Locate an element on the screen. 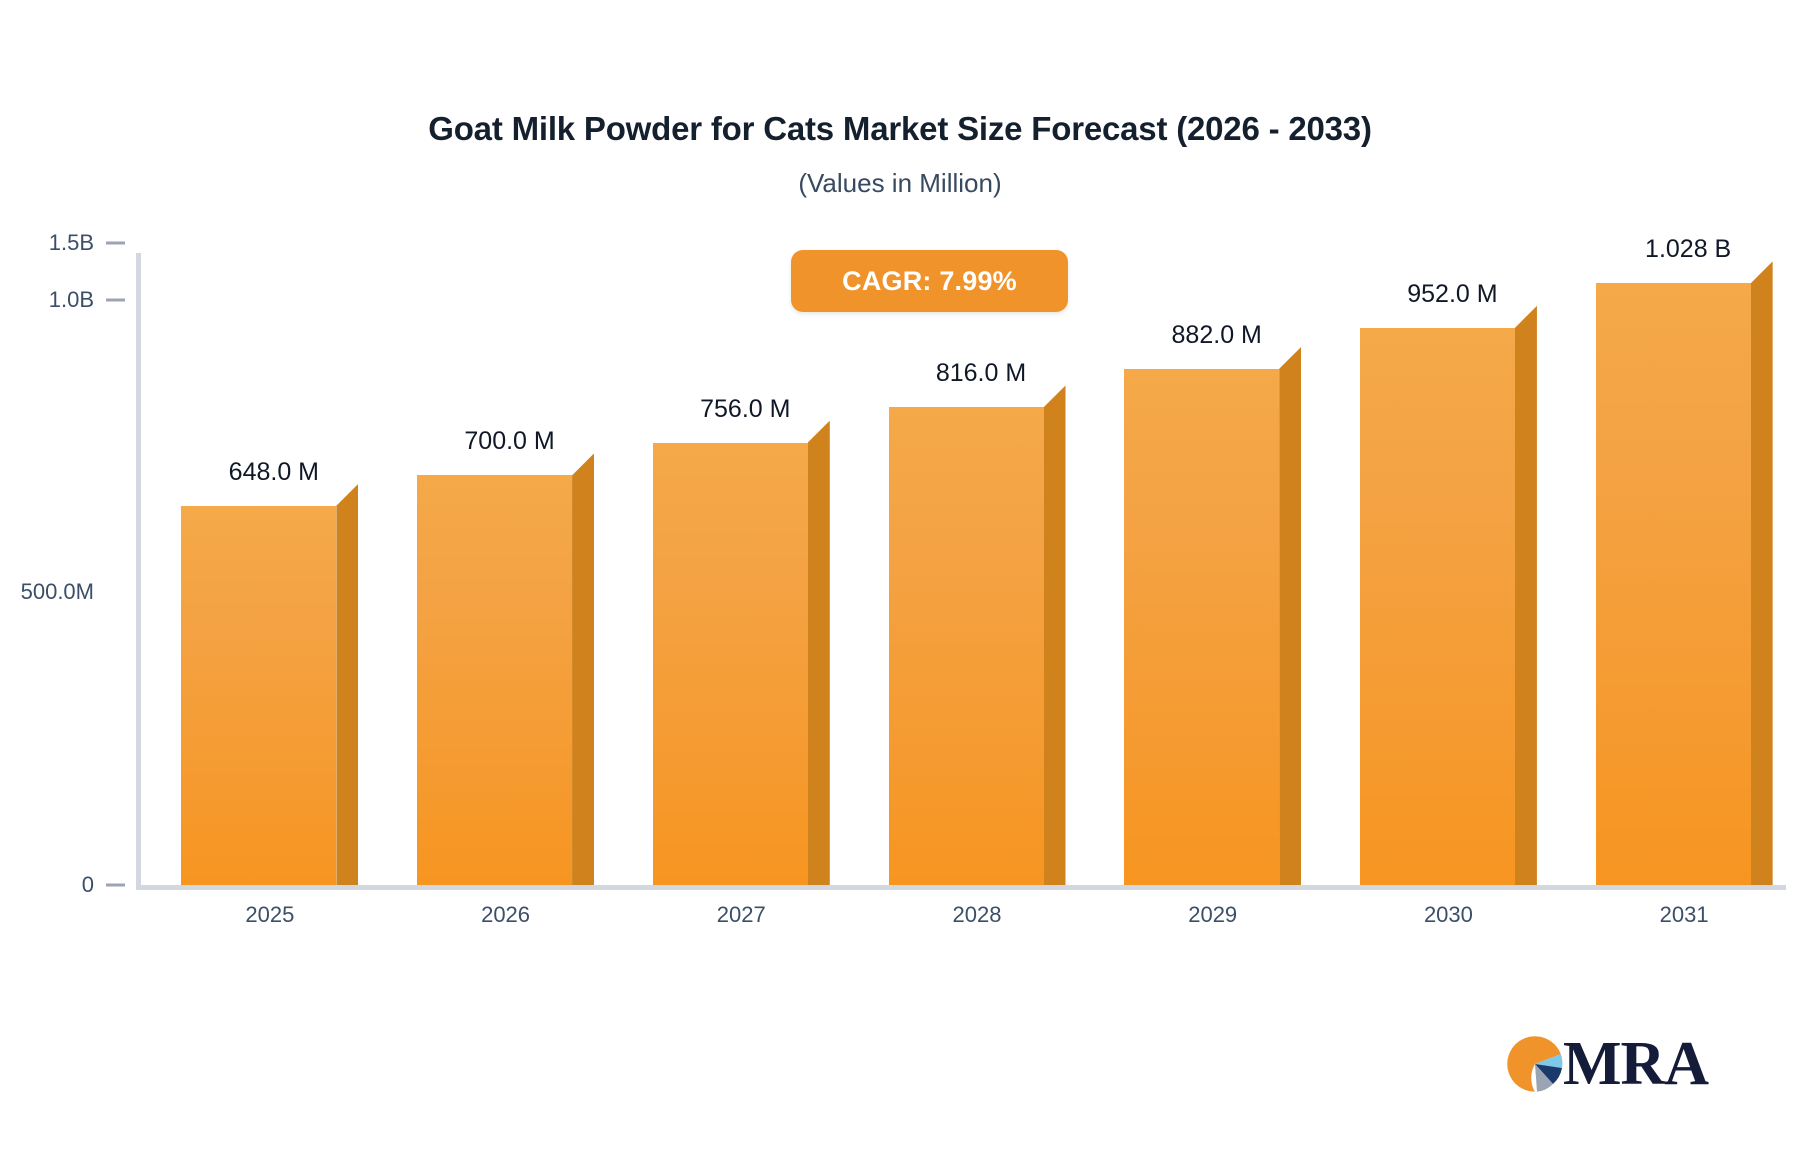 The image size is (1800, 1156). y-axis-tick-label: 1.5B is located at coordinates (71, 242).